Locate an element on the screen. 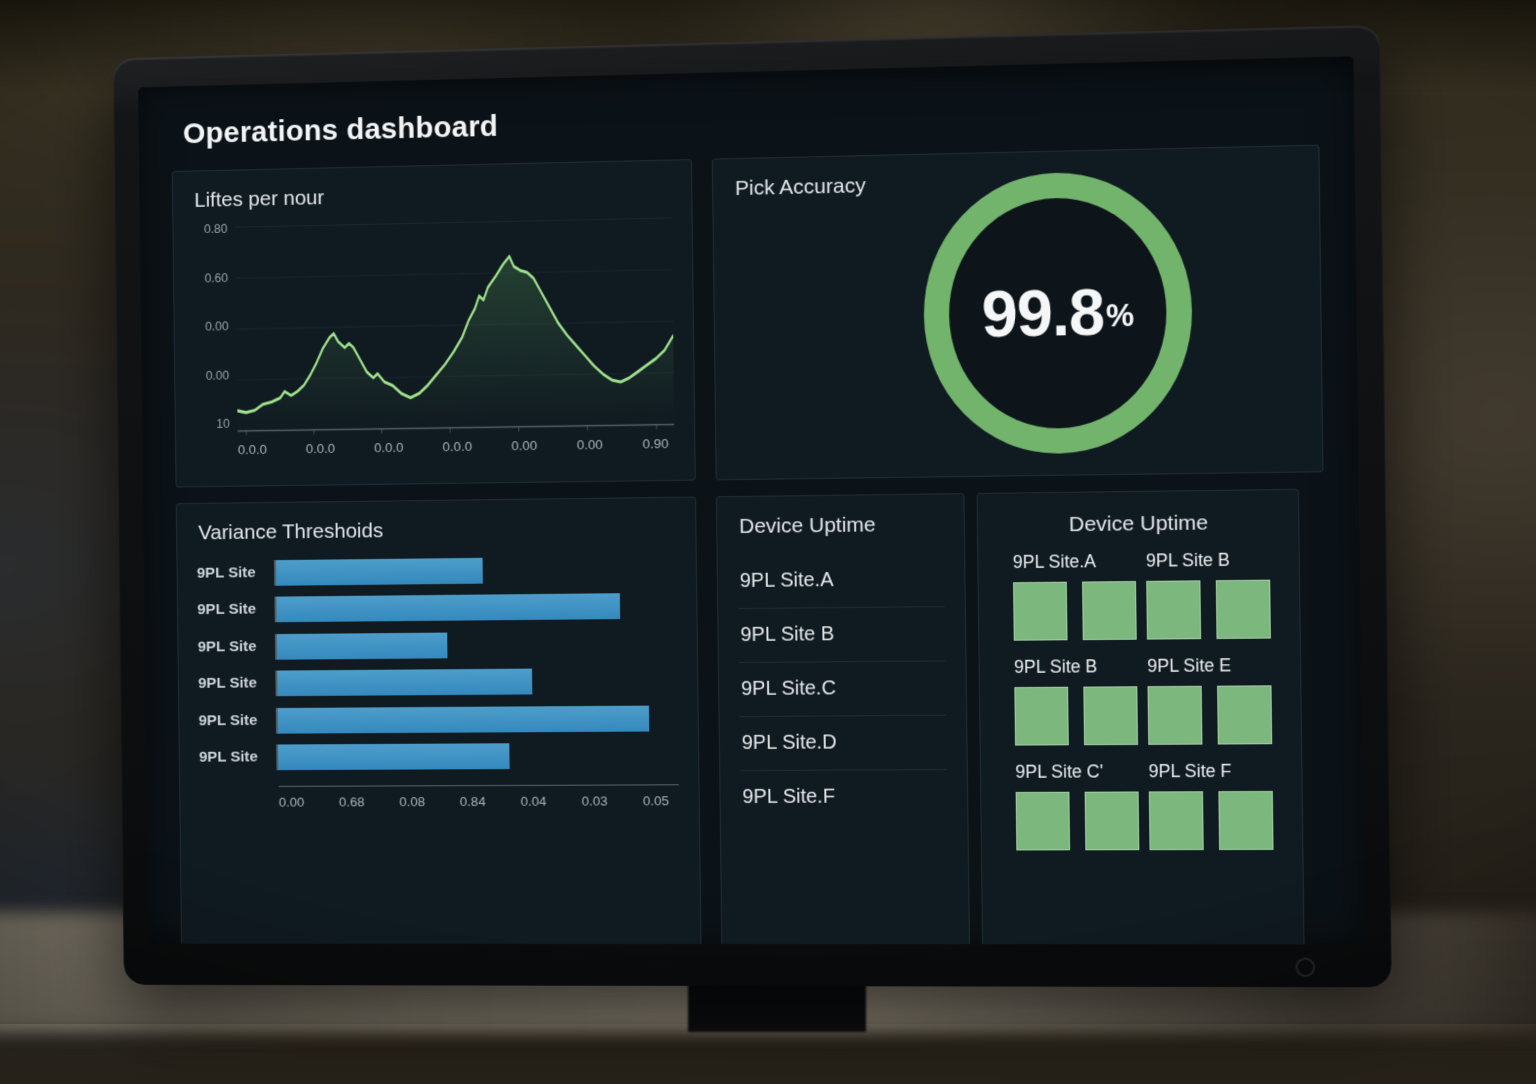 The image size is (1536, 1084). lifts-line-svg is located at coordinates (454, 324).